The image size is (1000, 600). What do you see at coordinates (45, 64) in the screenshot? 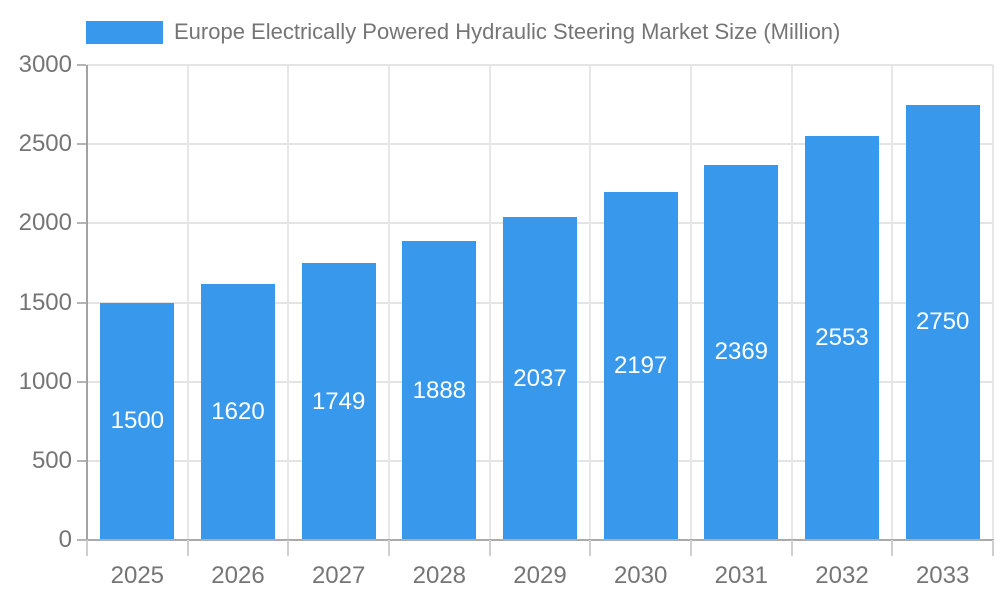
I see `y-tick-label: 3000` at bounding box center [45, 64].